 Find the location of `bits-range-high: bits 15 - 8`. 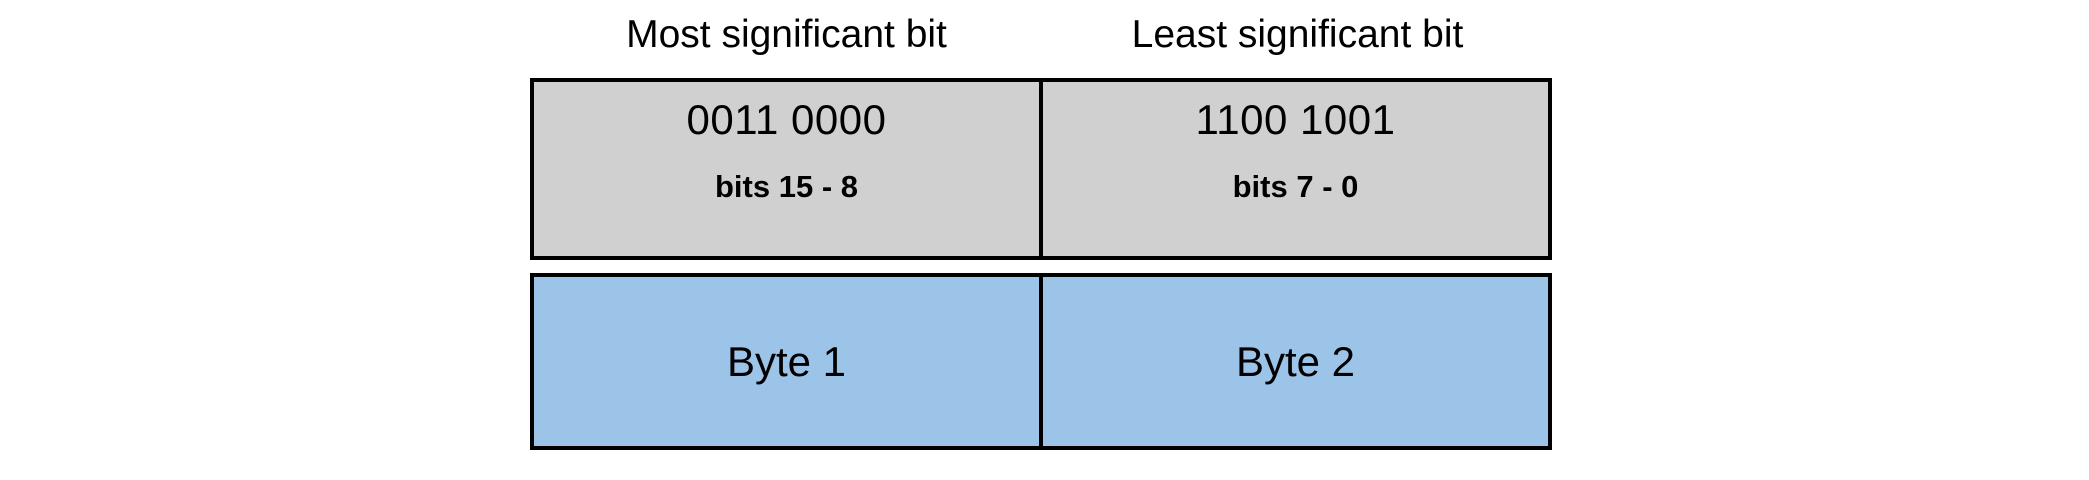

bits-range-high: bits 15 - 8 is located at coordinates (786, 186).